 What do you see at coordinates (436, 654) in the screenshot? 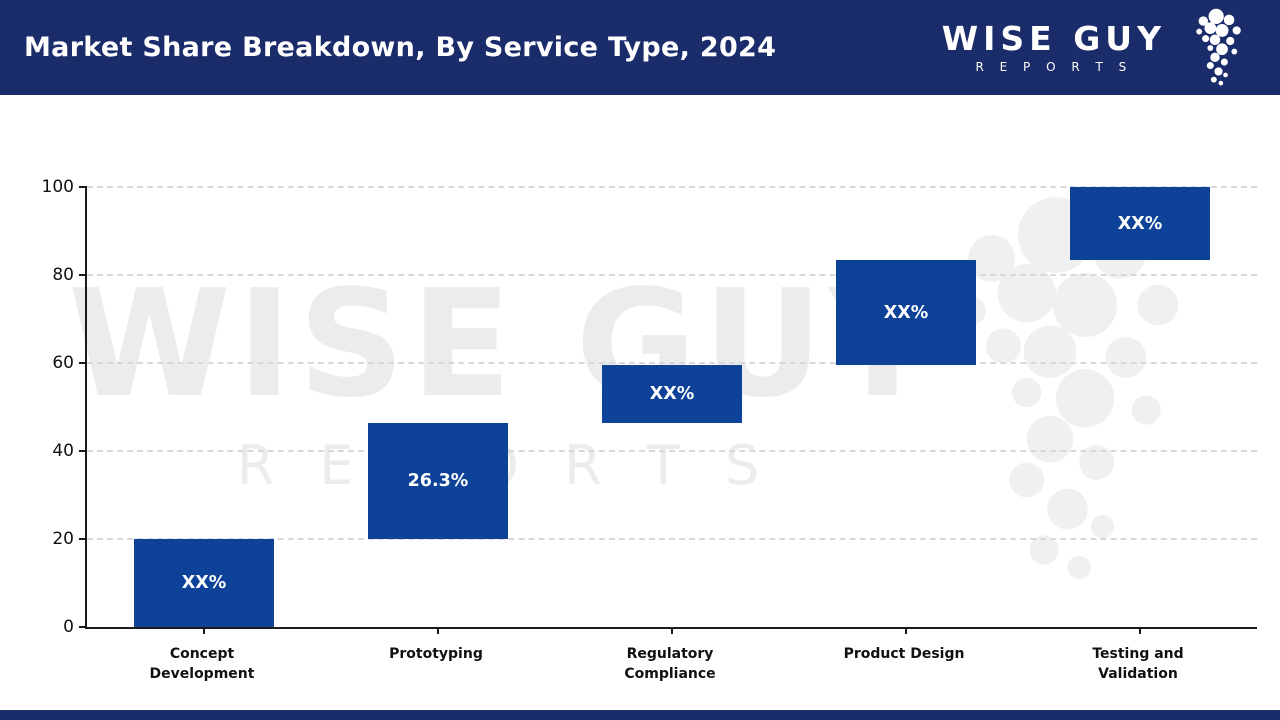
I see `x-category-label: Prototyping` at bounding box center [436, 654].